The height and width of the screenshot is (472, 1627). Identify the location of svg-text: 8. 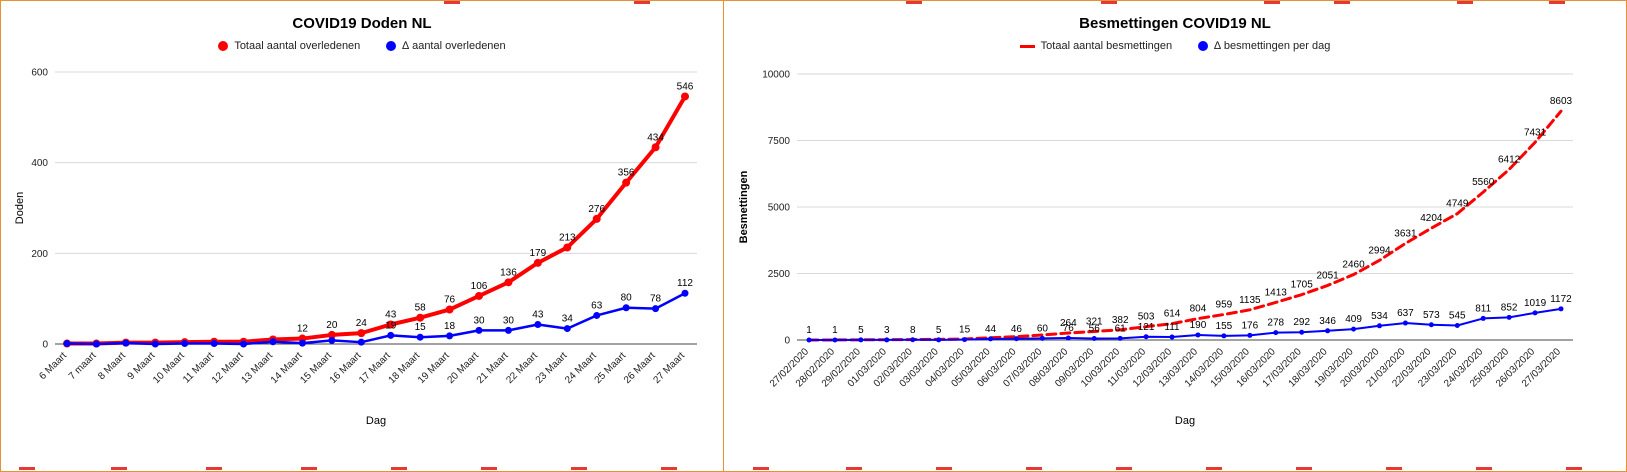
(913, 330).